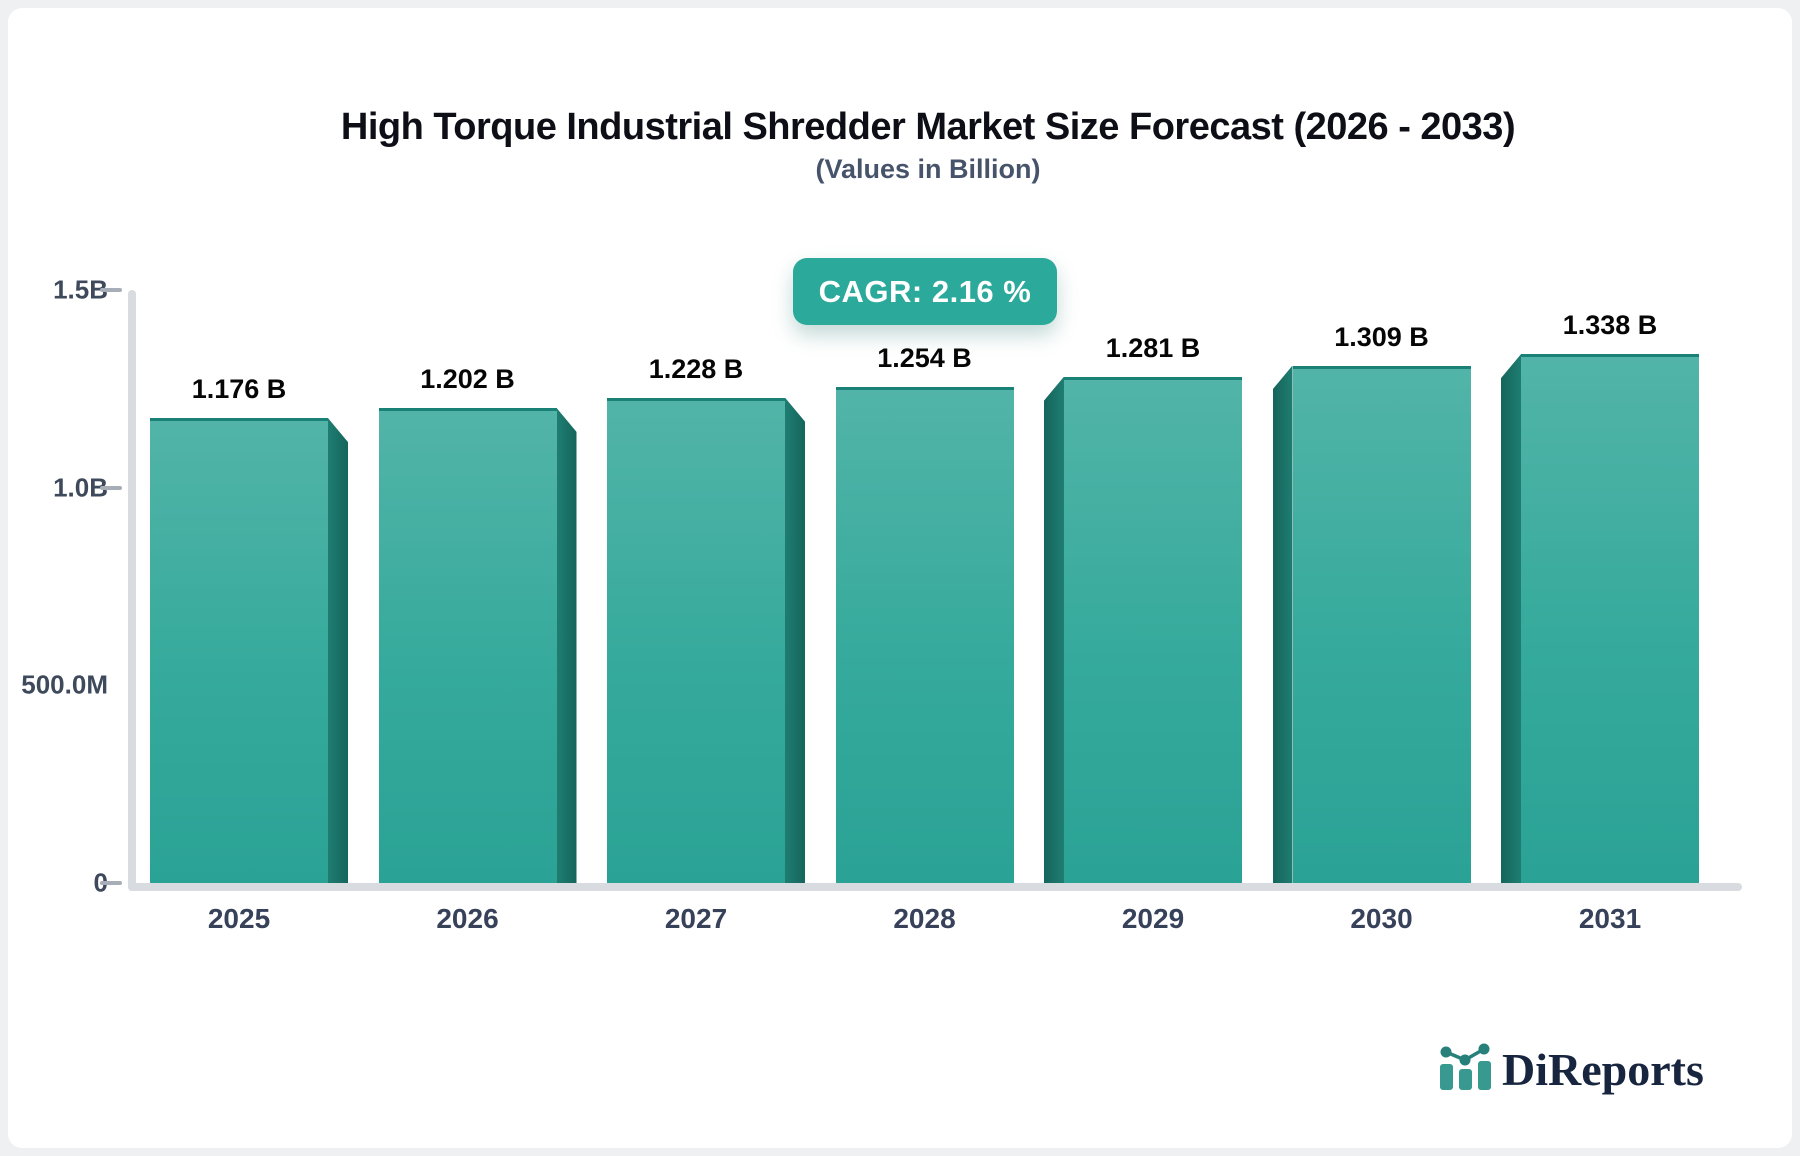  What do you see at coordinates (239, 918) in the screenshot?
I see `x-axis-label: 2025` at bounding box center [239, 918].